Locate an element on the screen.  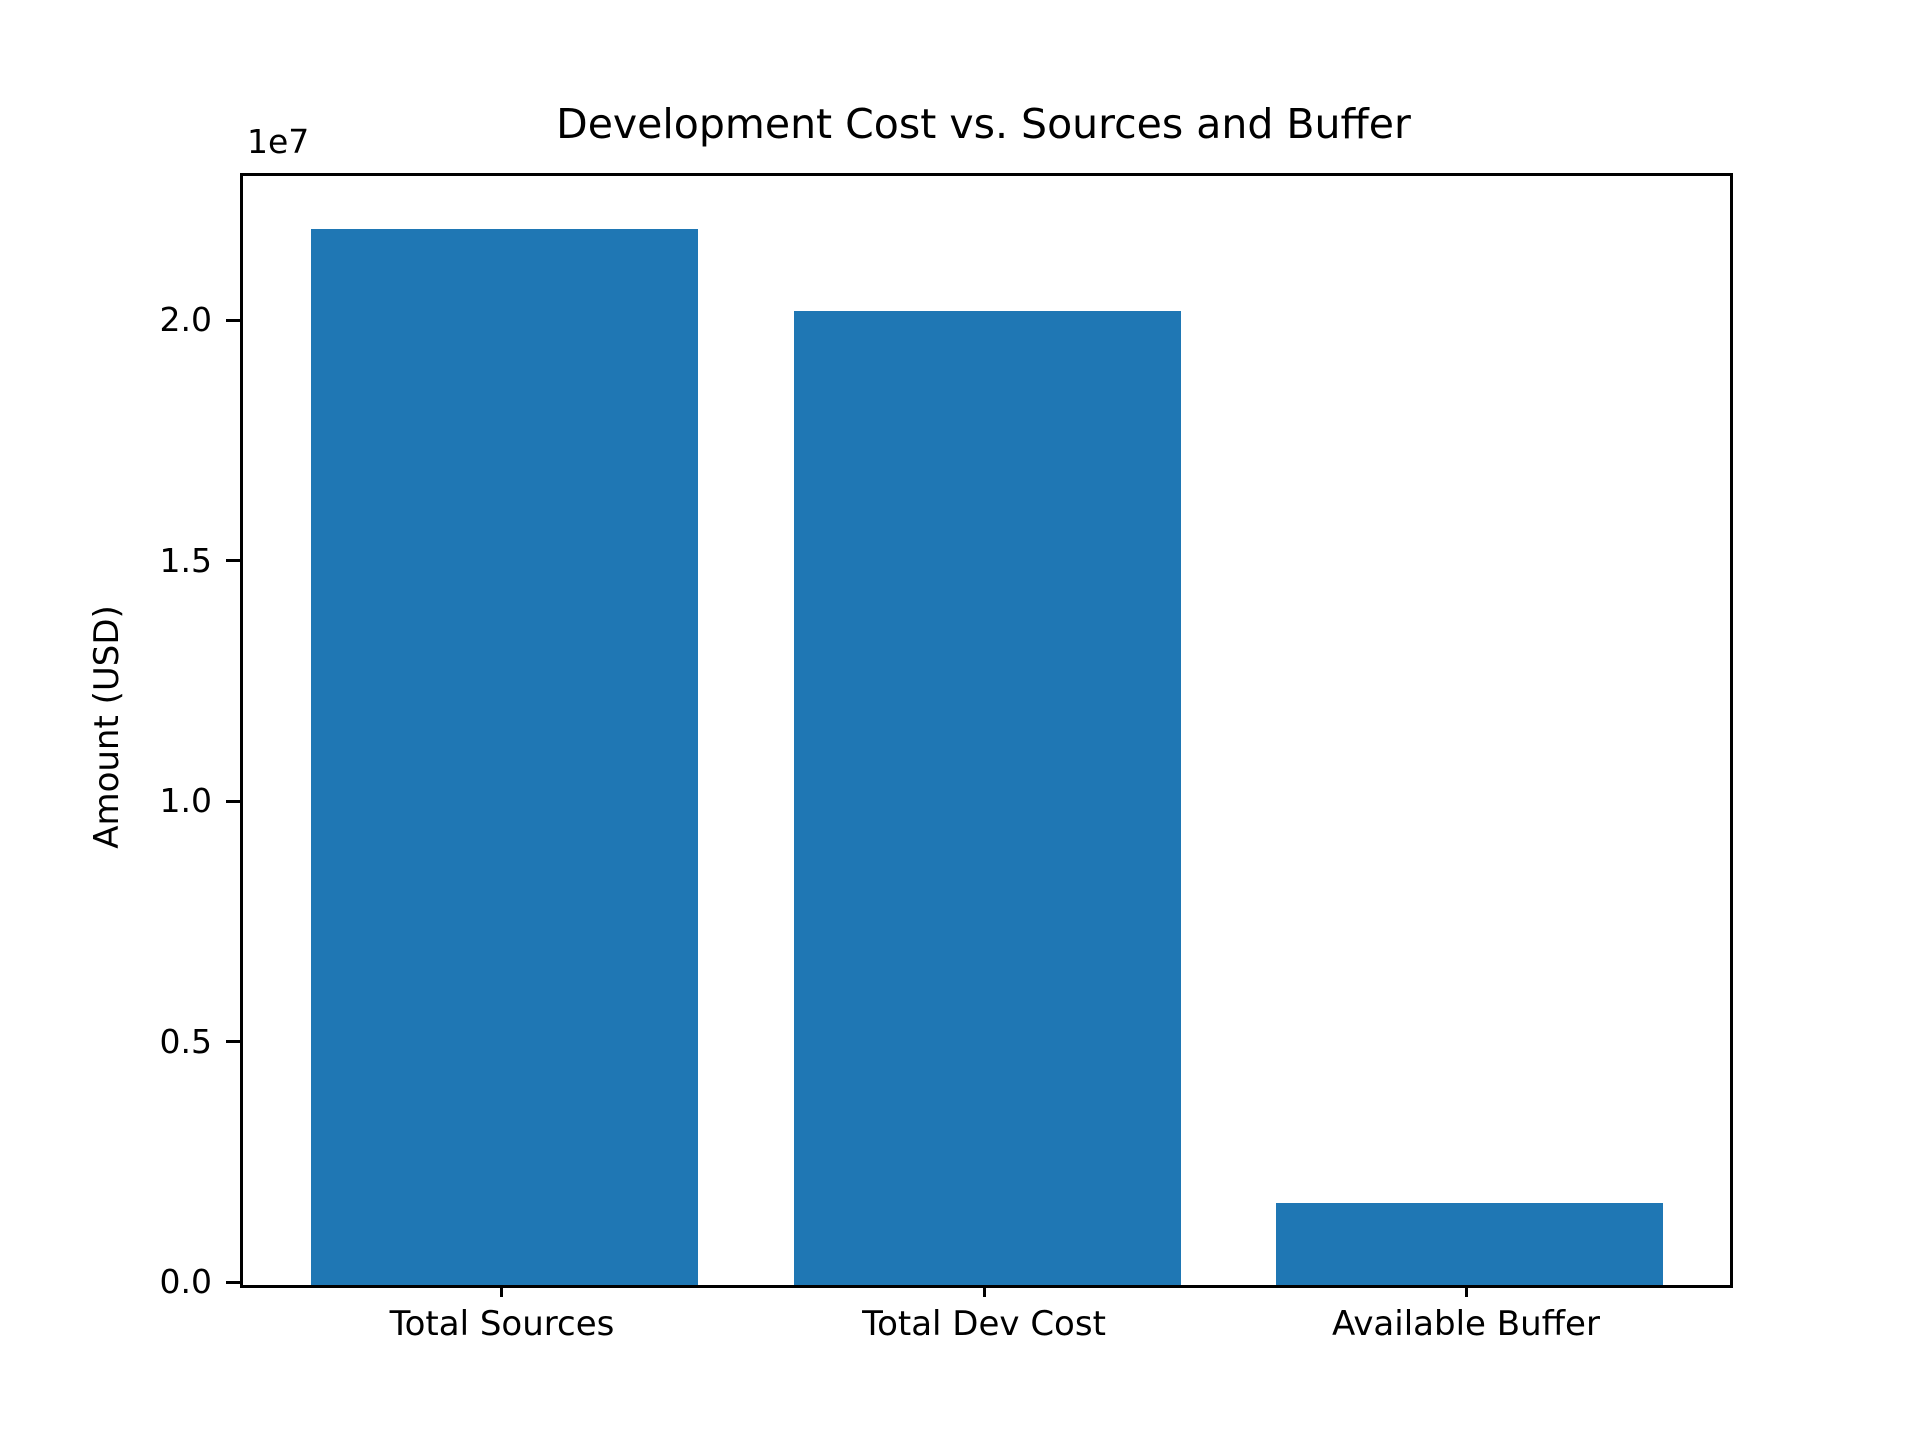
bar-total-dev-cost is located at coordinates (987, 797).